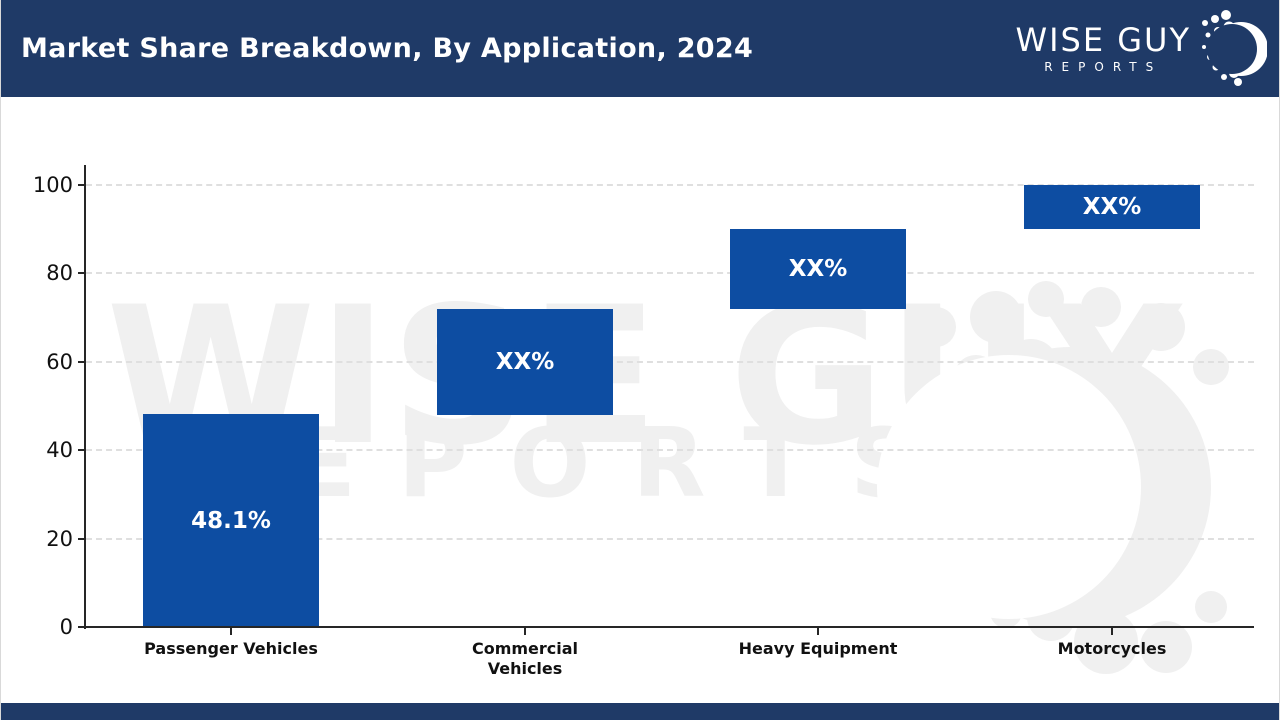 This screenshot has width=1280, height=720. What do you see at coordinates (525, 631) in the screenshot?
I see `x-tick-commercial-vehicles` at bounding box center [525, 631].